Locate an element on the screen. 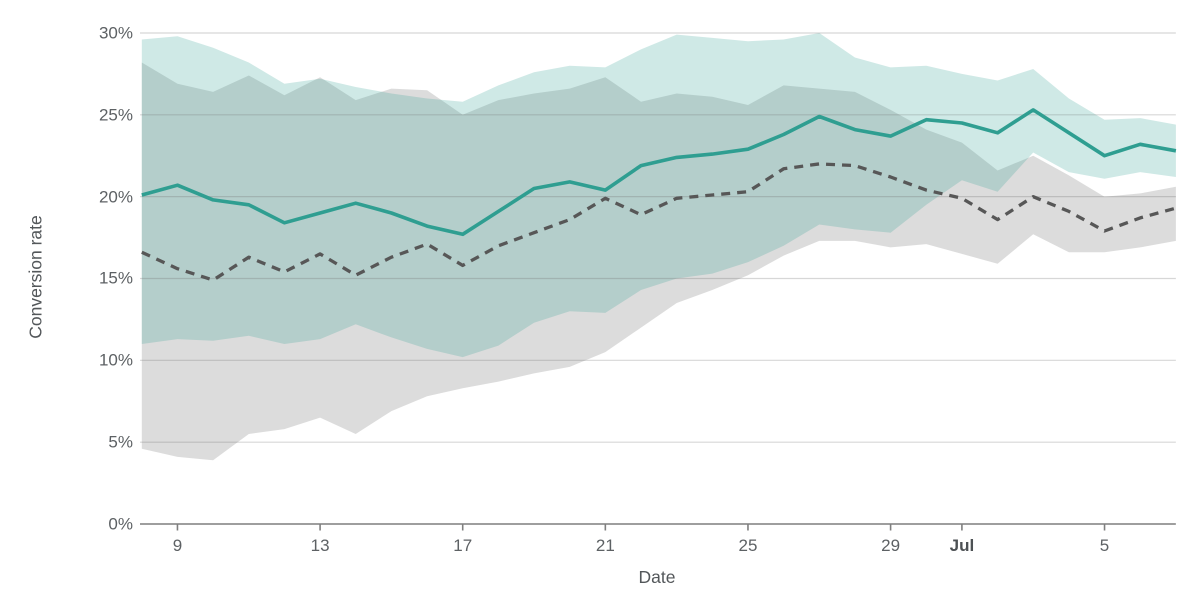 Image resolution: width=1200 pixels, height=590 pixels. x-tick-label-9: 9 is located at coordinates (177, 545).